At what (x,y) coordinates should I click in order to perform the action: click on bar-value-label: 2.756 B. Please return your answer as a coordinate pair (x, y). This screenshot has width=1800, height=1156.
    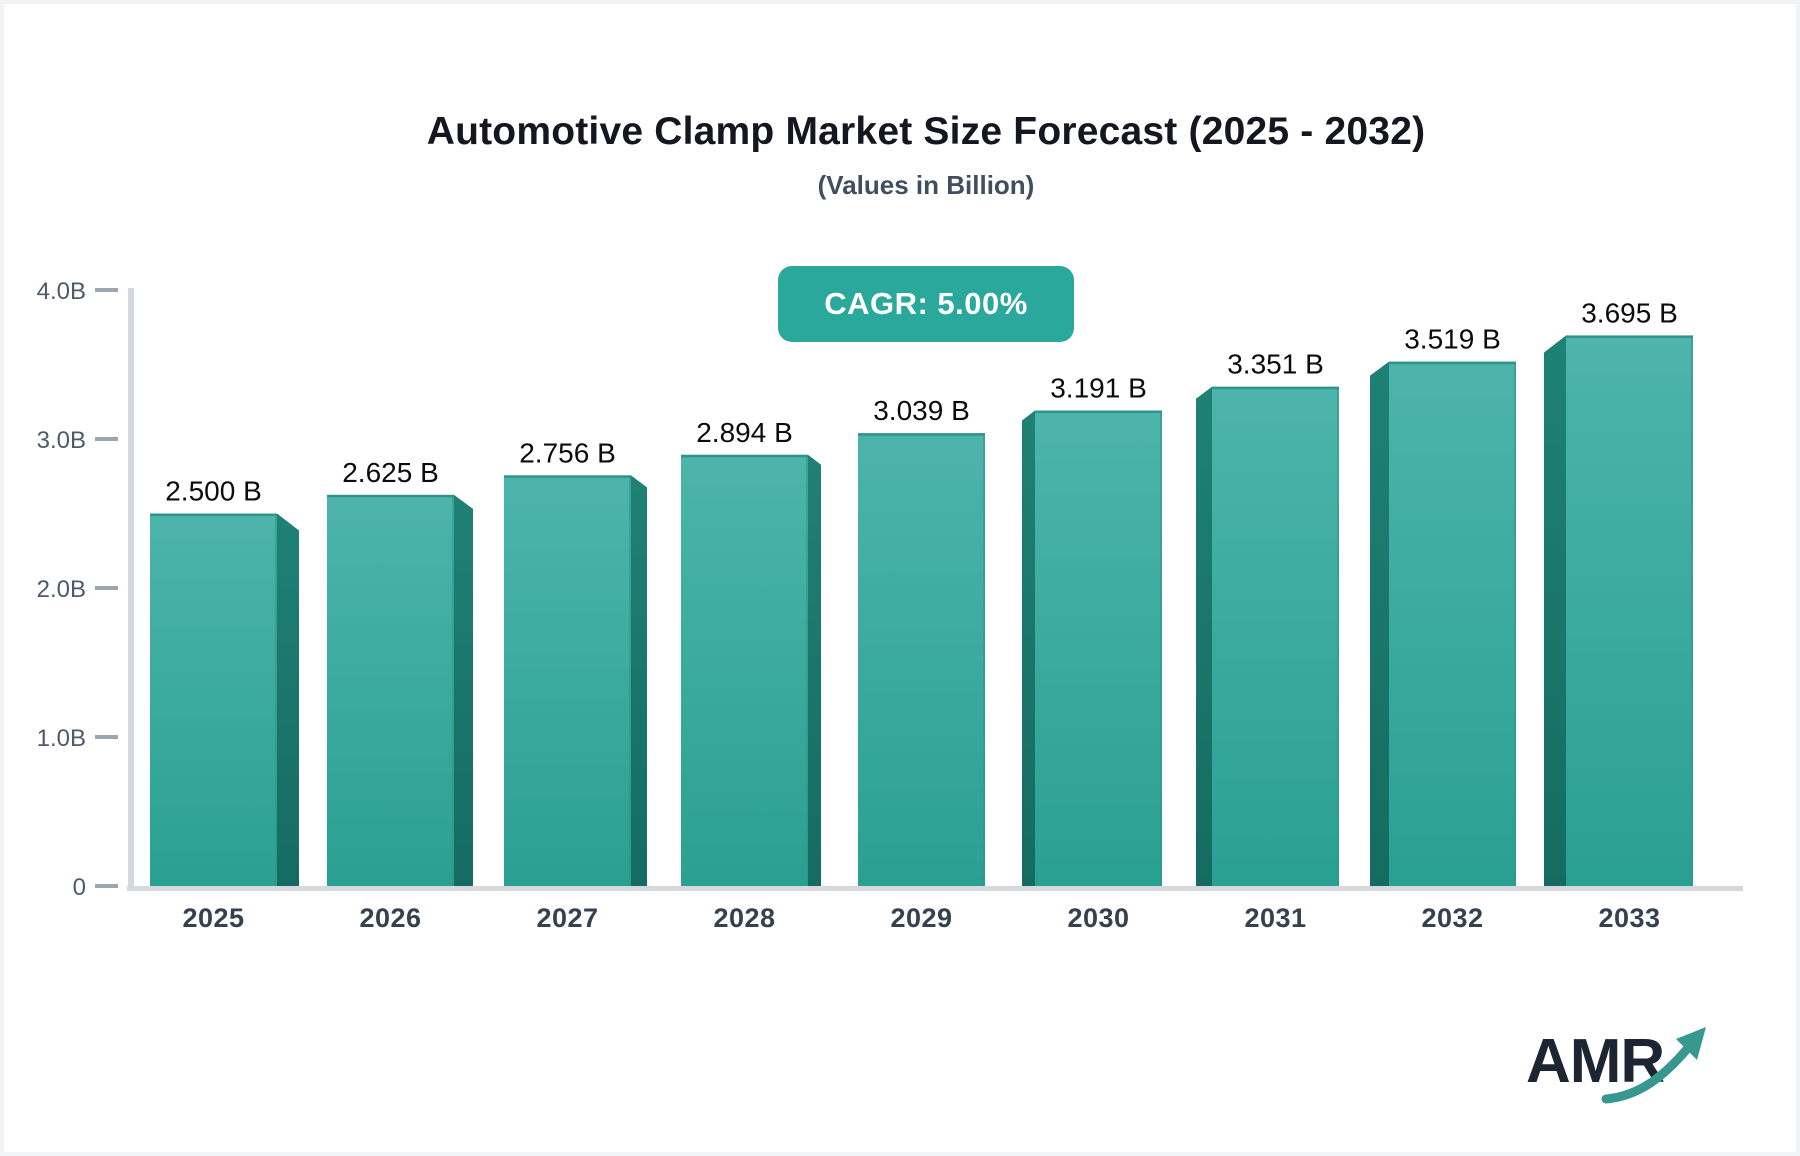
    Looking at the image, I should click on (567, 452).